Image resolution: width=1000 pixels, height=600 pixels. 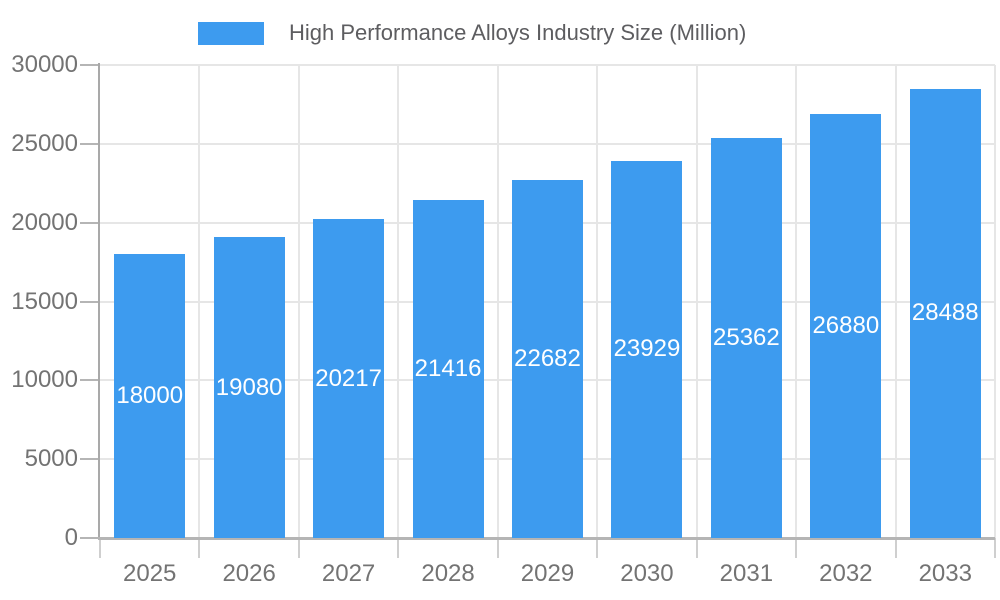 What do you see at coordinates (150, 573) in the screenshot?
I see `x-axis-label: 2025` at bounding box center [150, 573].